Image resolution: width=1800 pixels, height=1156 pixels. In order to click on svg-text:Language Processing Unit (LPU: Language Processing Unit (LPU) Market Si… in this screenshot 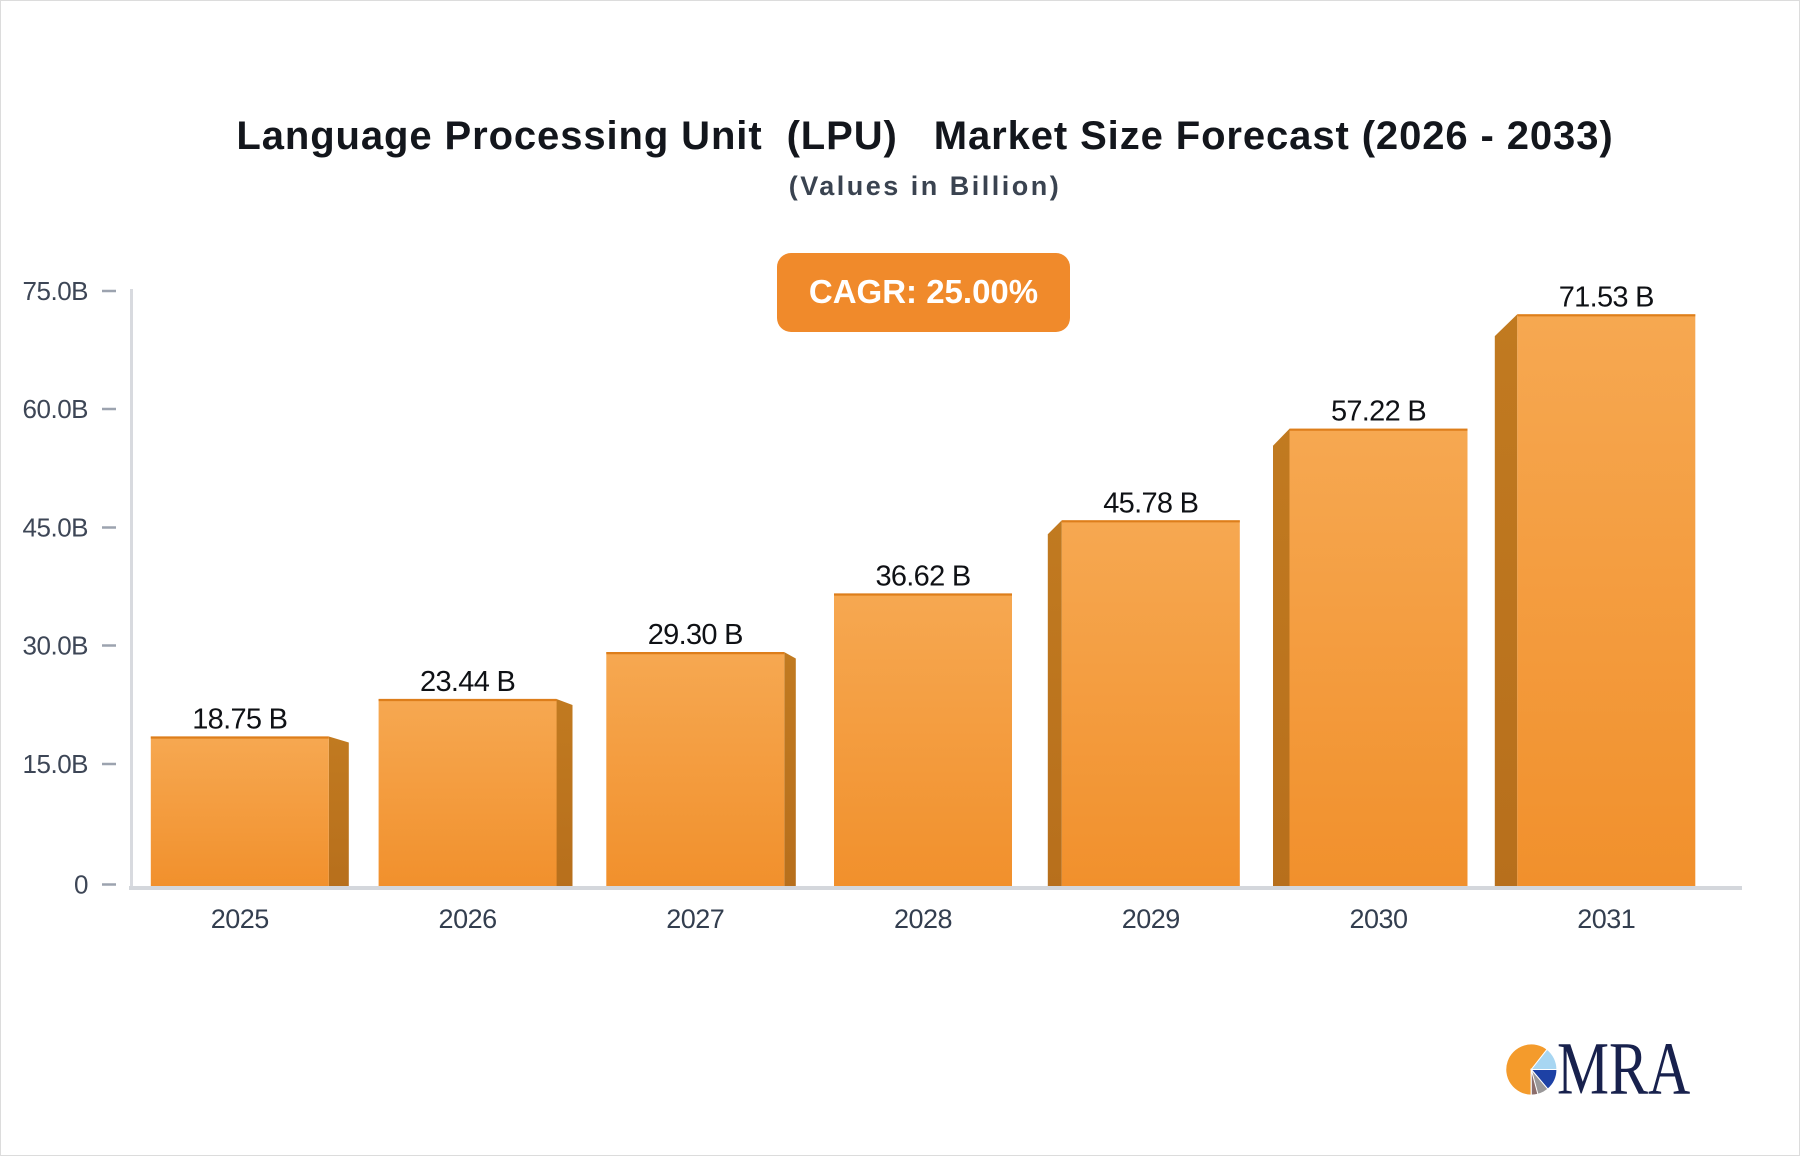, I will do `click(924, 136)`.